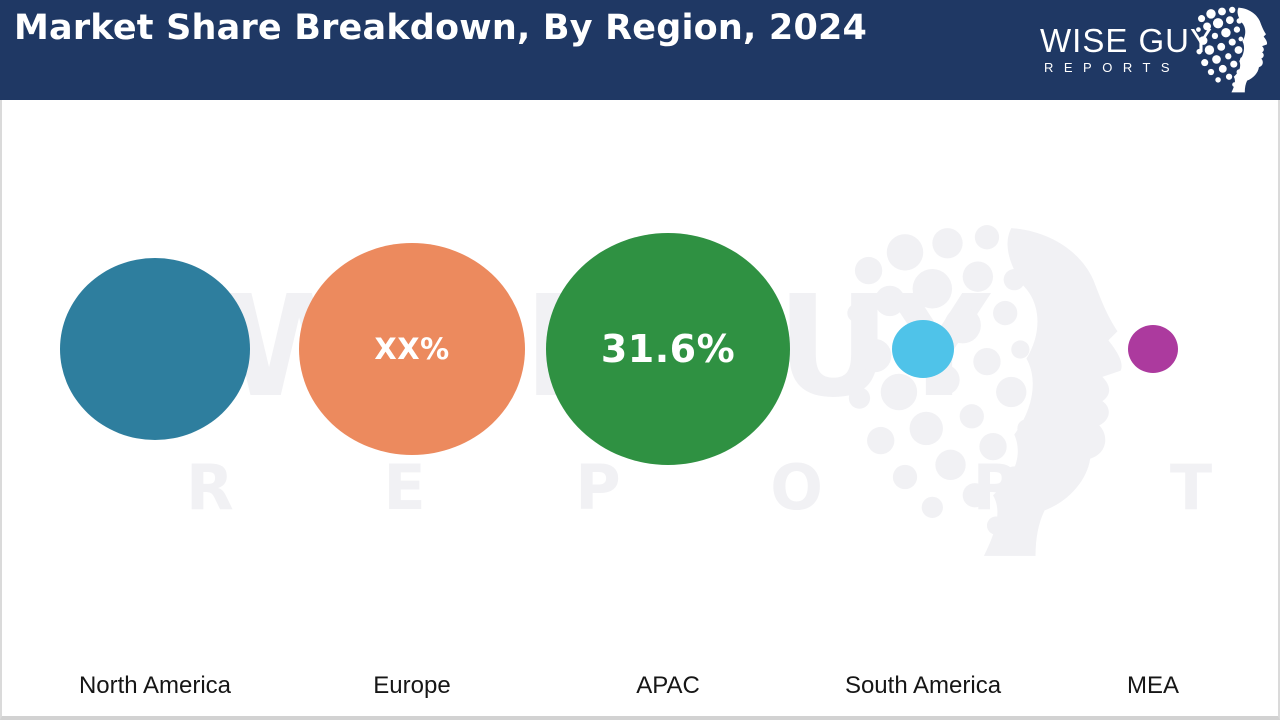 Image resolution: width=1280 pixels, height=720 pixels. I want to click on category-label-south-america: South America, so click(923, 685).